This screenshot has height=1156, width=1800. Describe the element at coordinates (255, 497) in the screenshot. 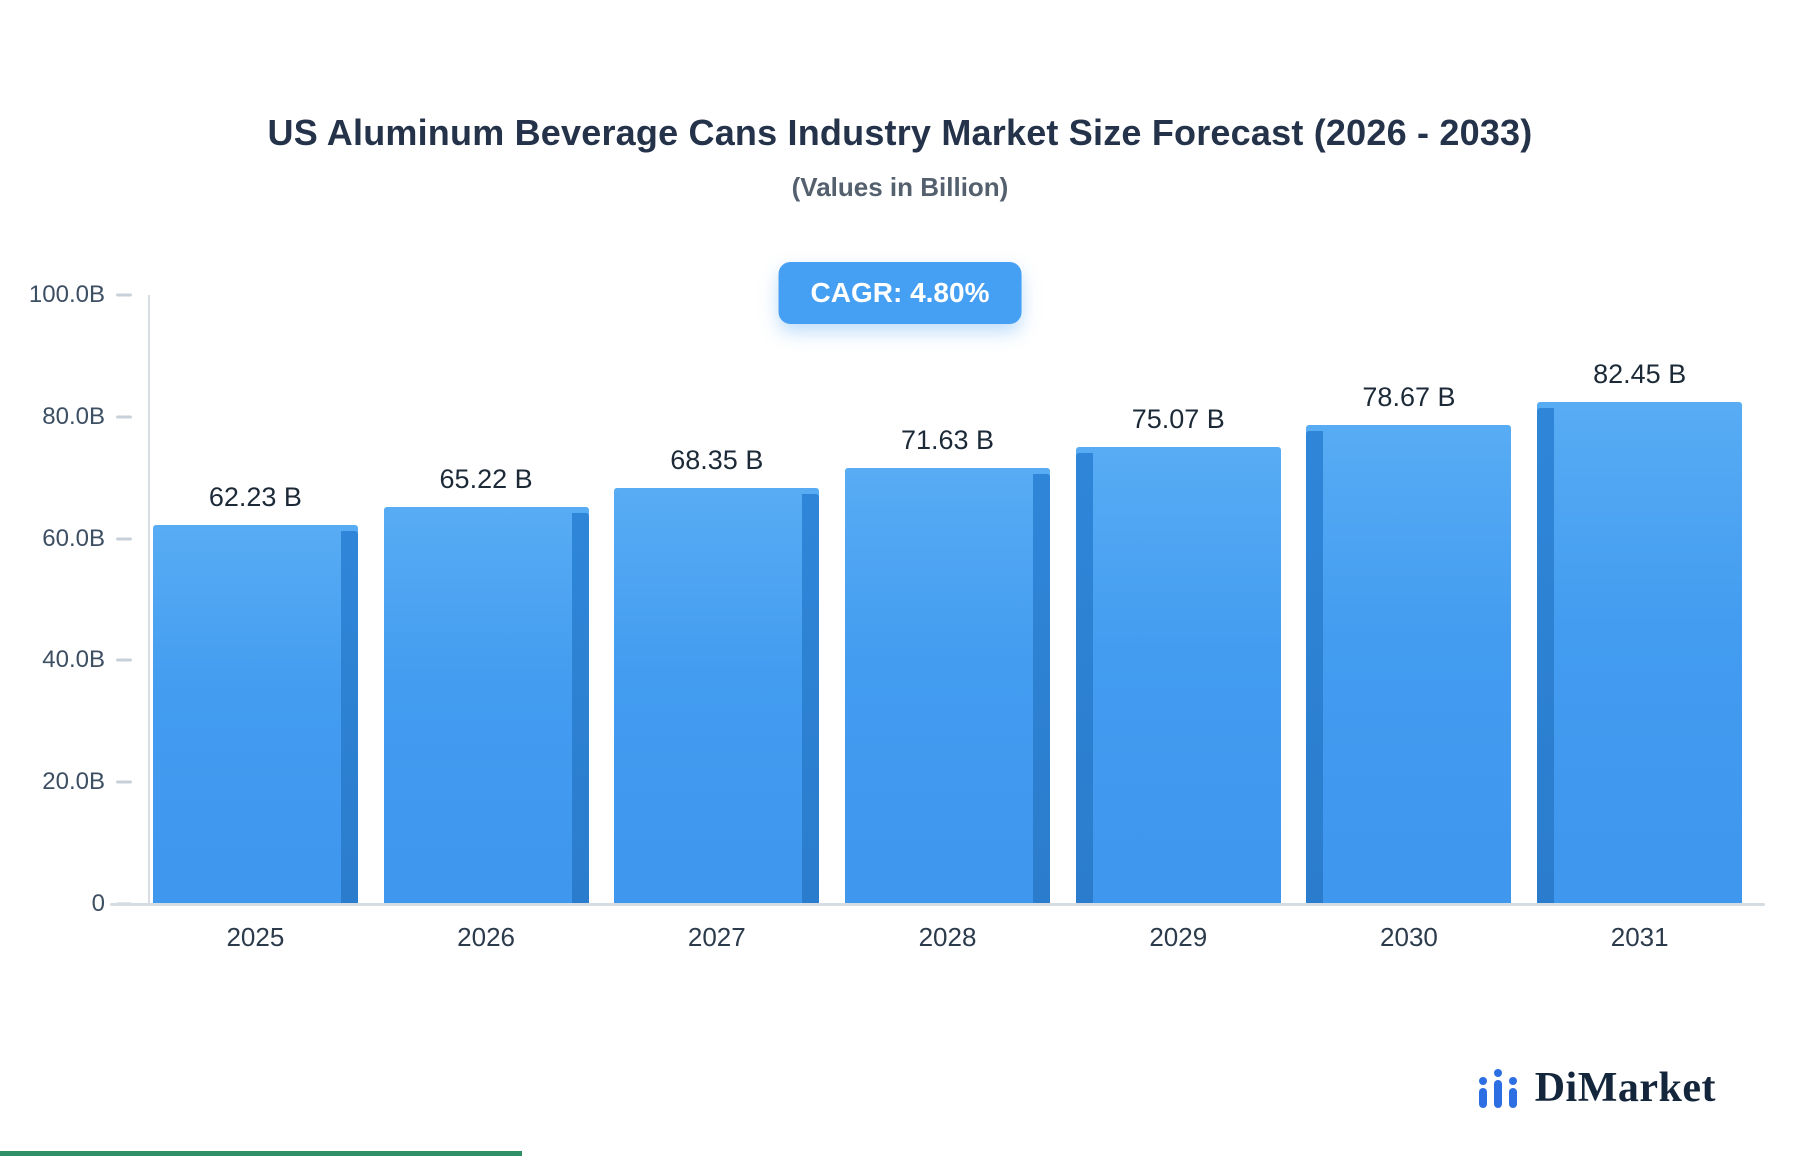

I see `bar-value-label: 62.23 B` at that location.